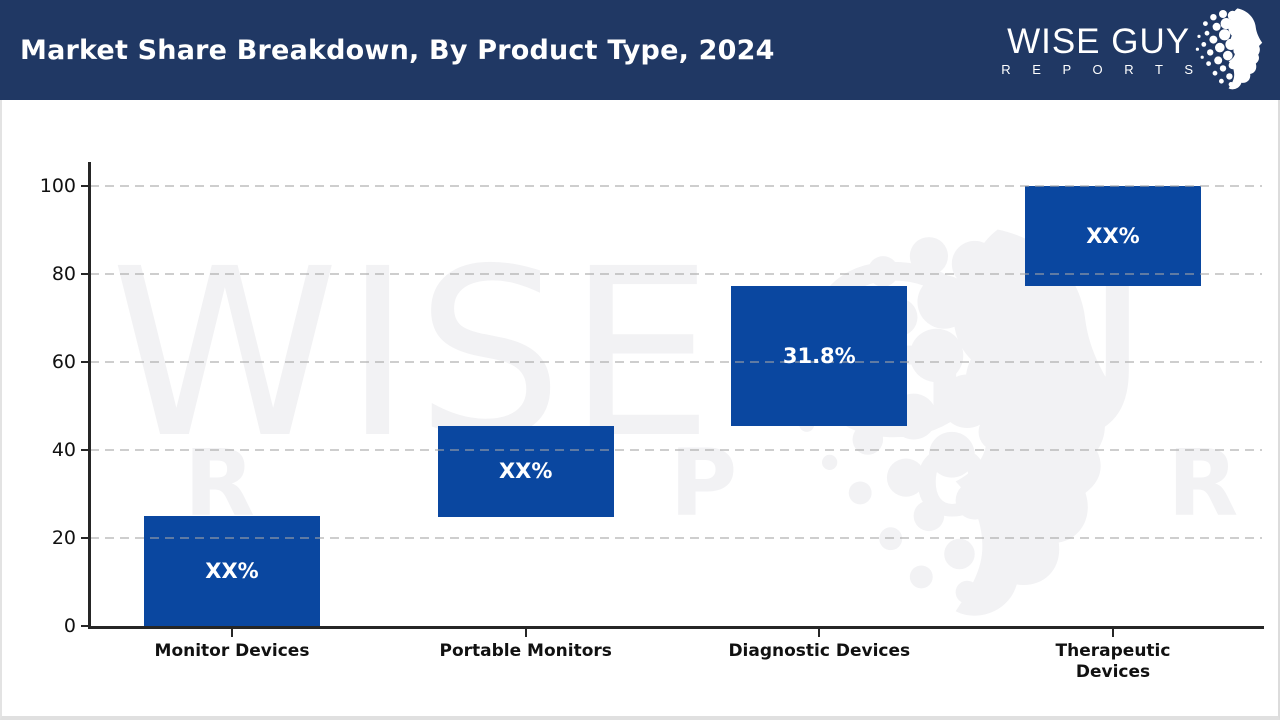 The height and width of the screenshot is (720, 1280). What do you see at coordinates (676, 627) in the screenshot?
I see `x-axis-line` at bounding box center [676, 627].